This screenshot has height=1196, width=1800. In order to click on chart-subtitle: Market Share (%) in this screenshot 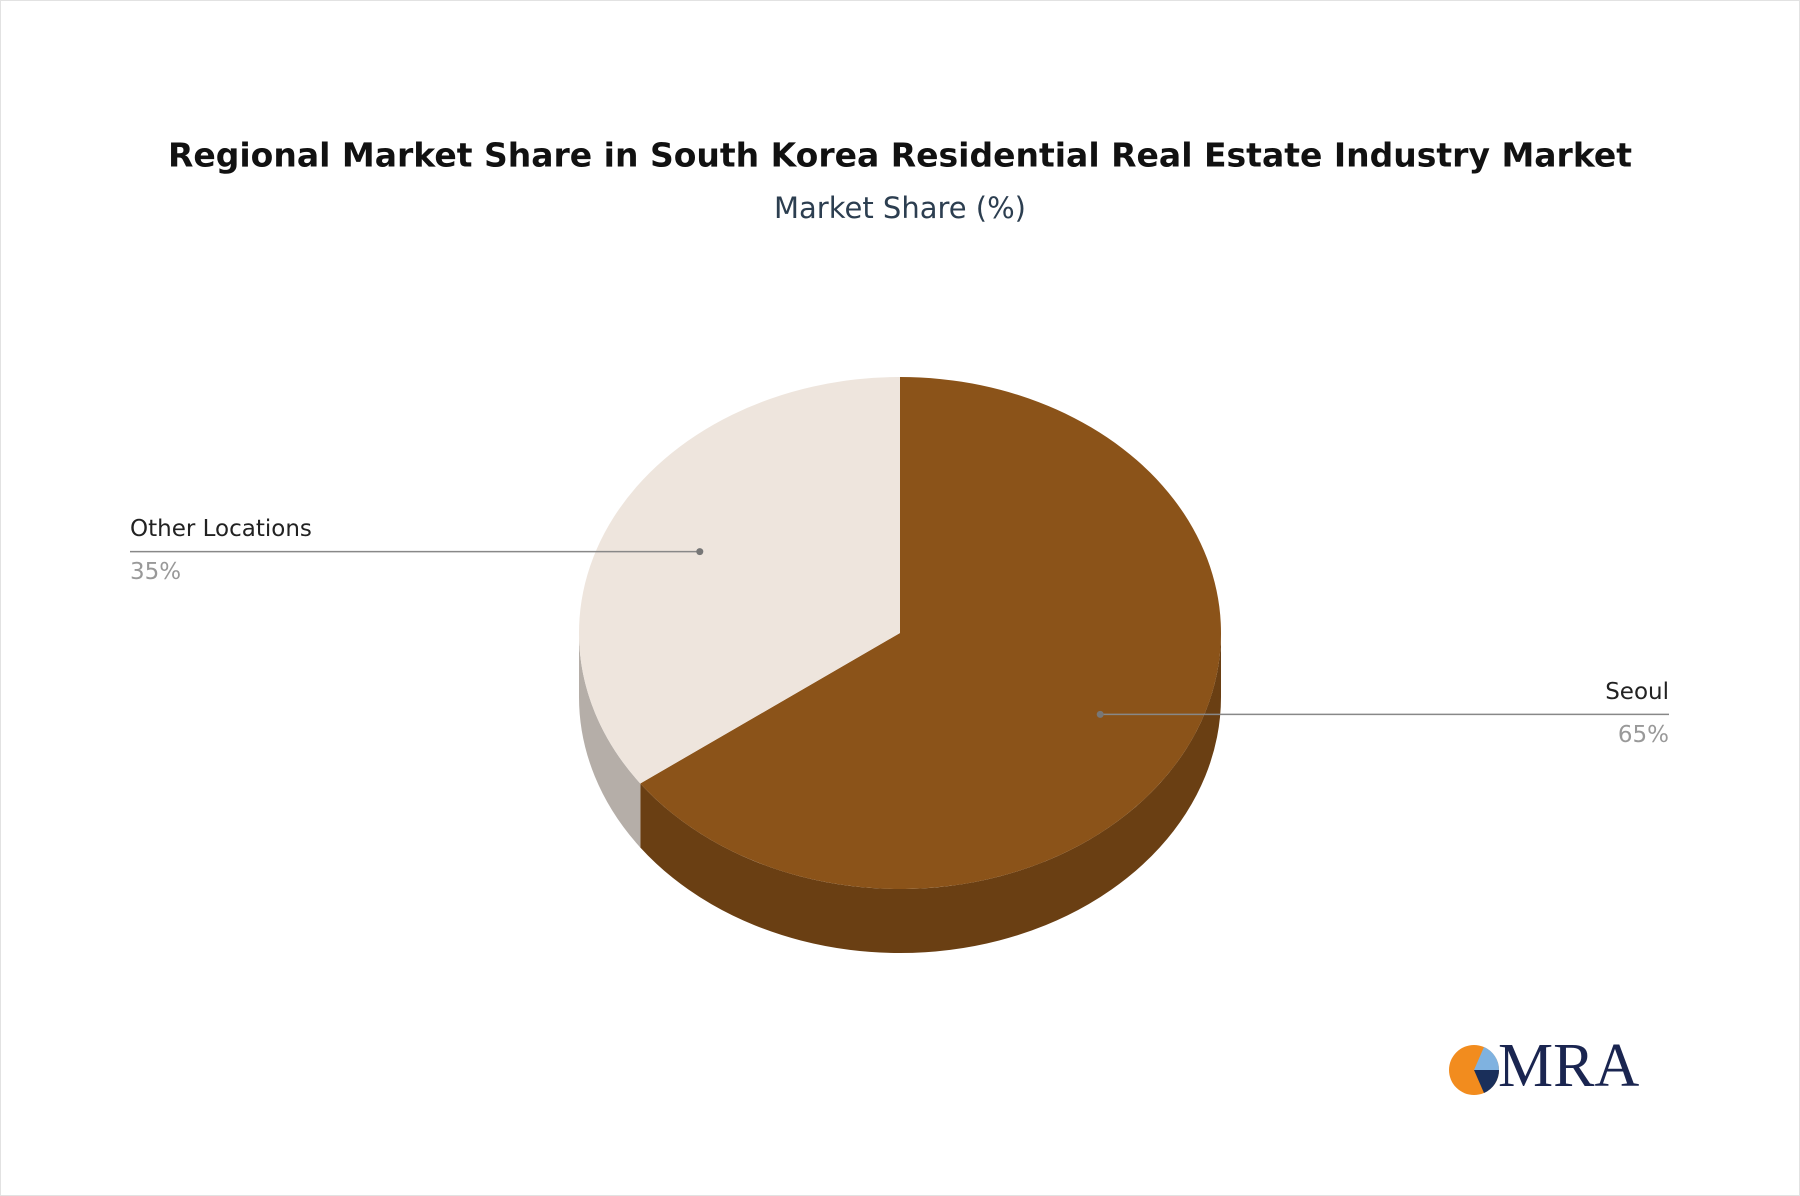, I will do `click(900, 208)`.